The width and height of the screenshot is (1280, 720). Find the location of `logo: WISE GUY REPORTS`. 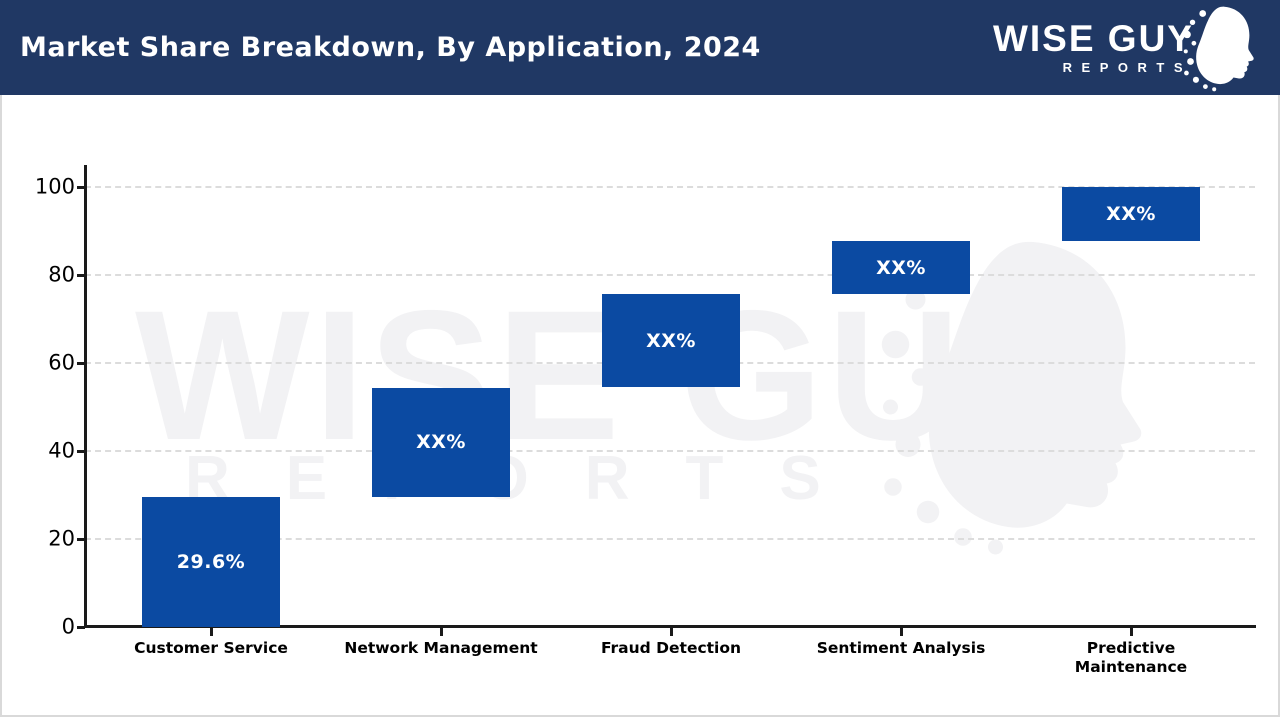

logo: WISE GUY REPORTS is located at coordinates (1136, 48).